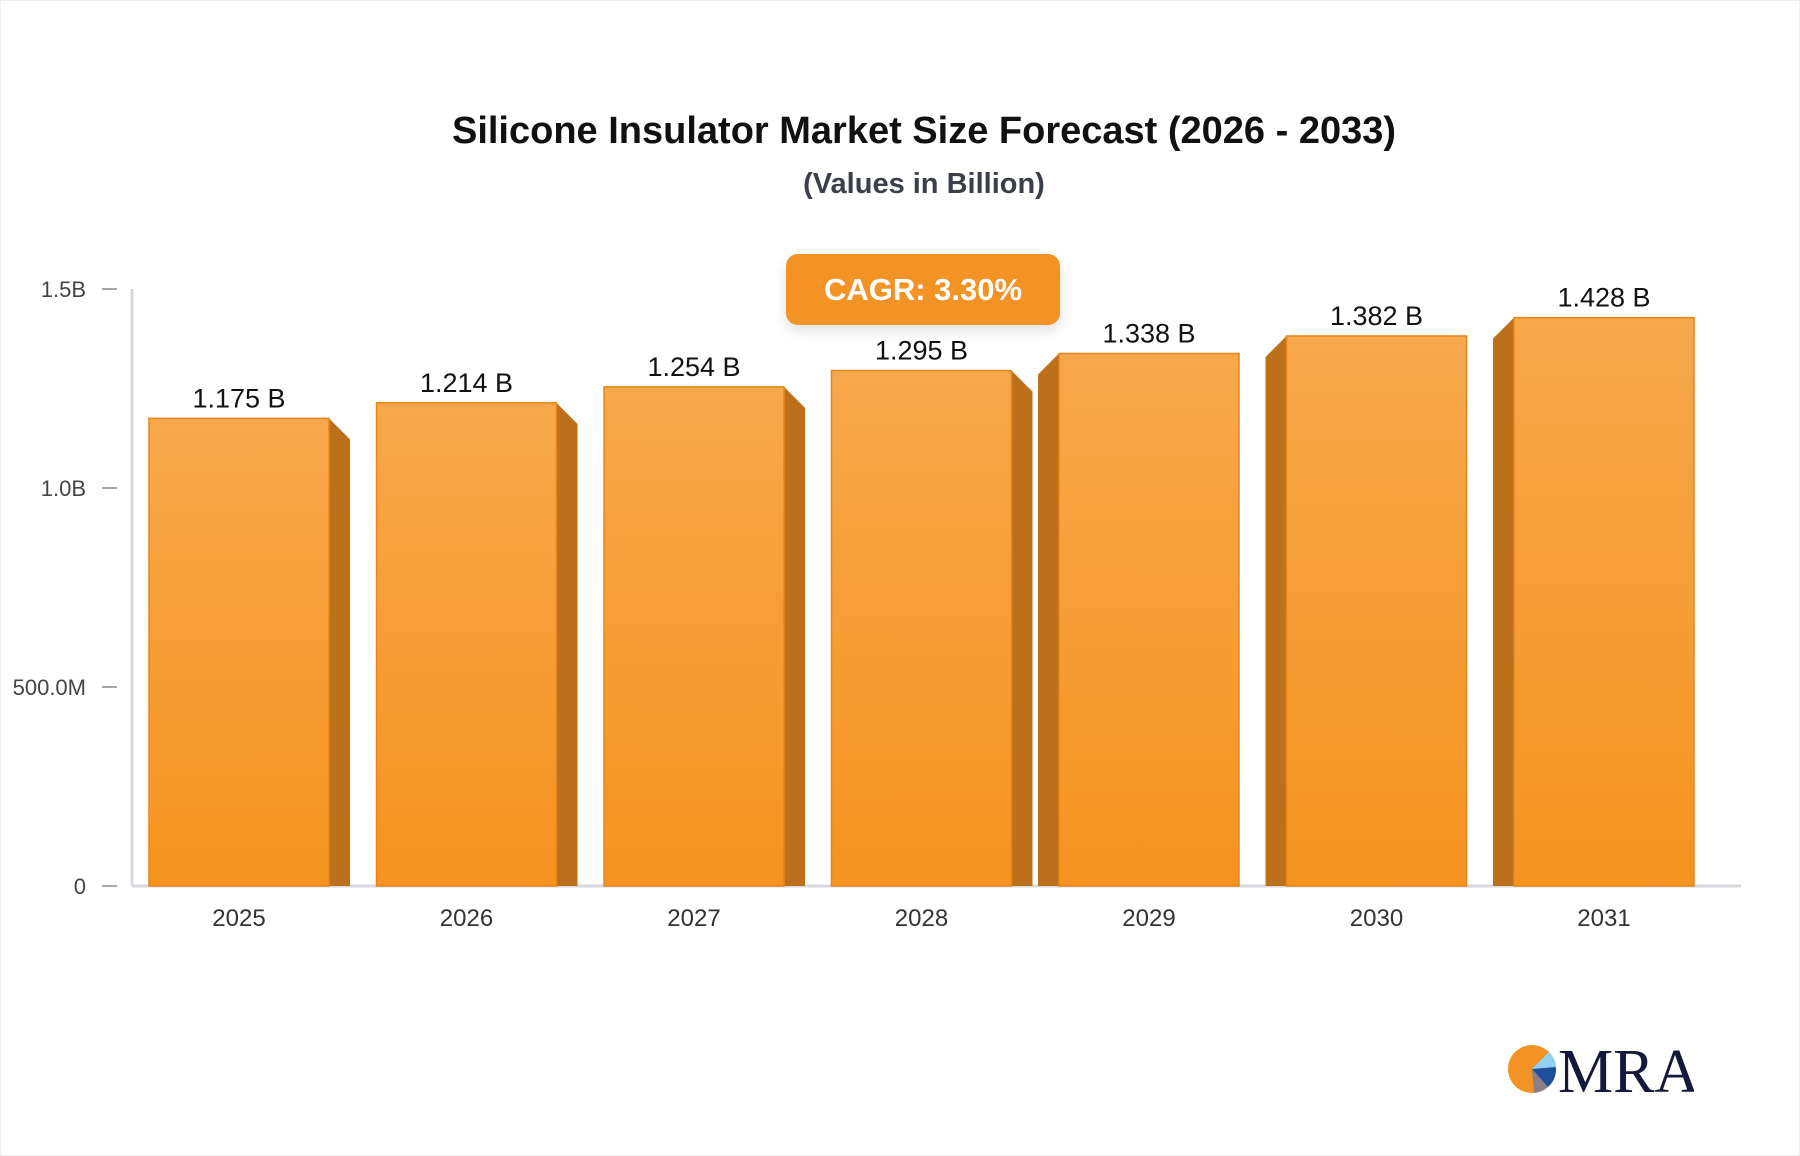 This screenshot has width=1800, height=1156. I want to click on bar-group: 1.175 B 2025, so click(249, 657).